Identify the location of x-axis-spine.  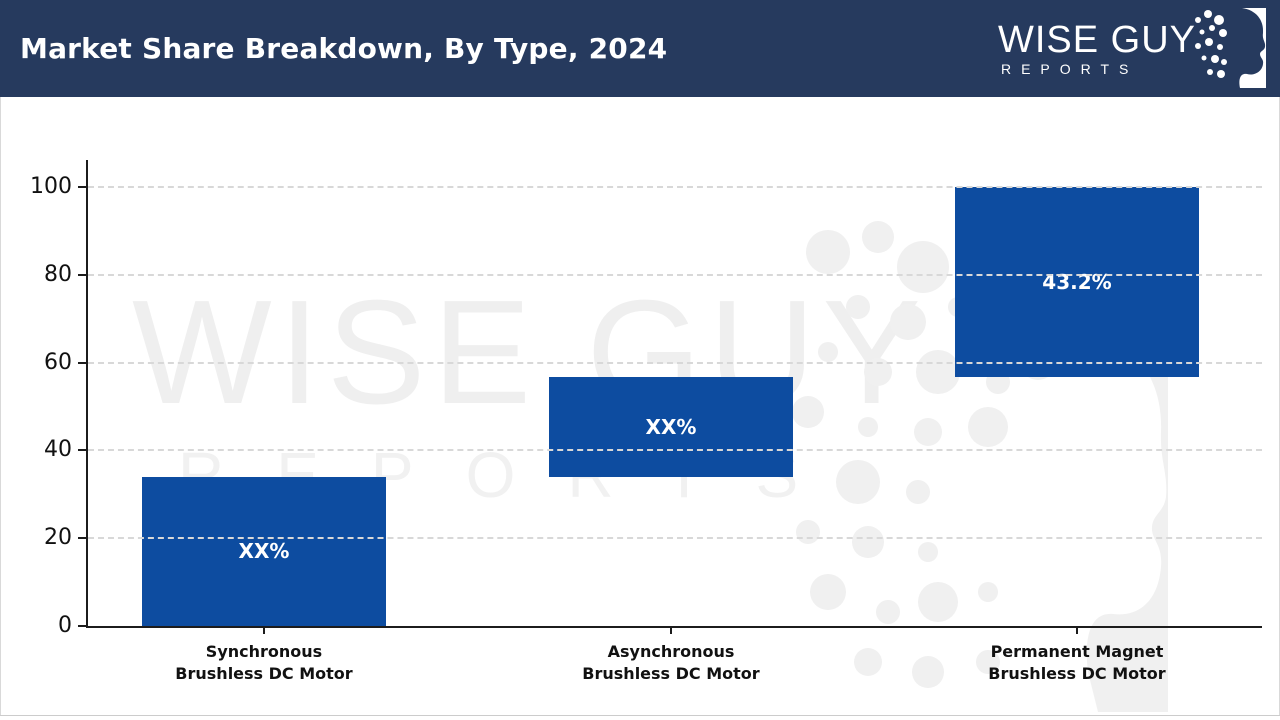
(674, 627).